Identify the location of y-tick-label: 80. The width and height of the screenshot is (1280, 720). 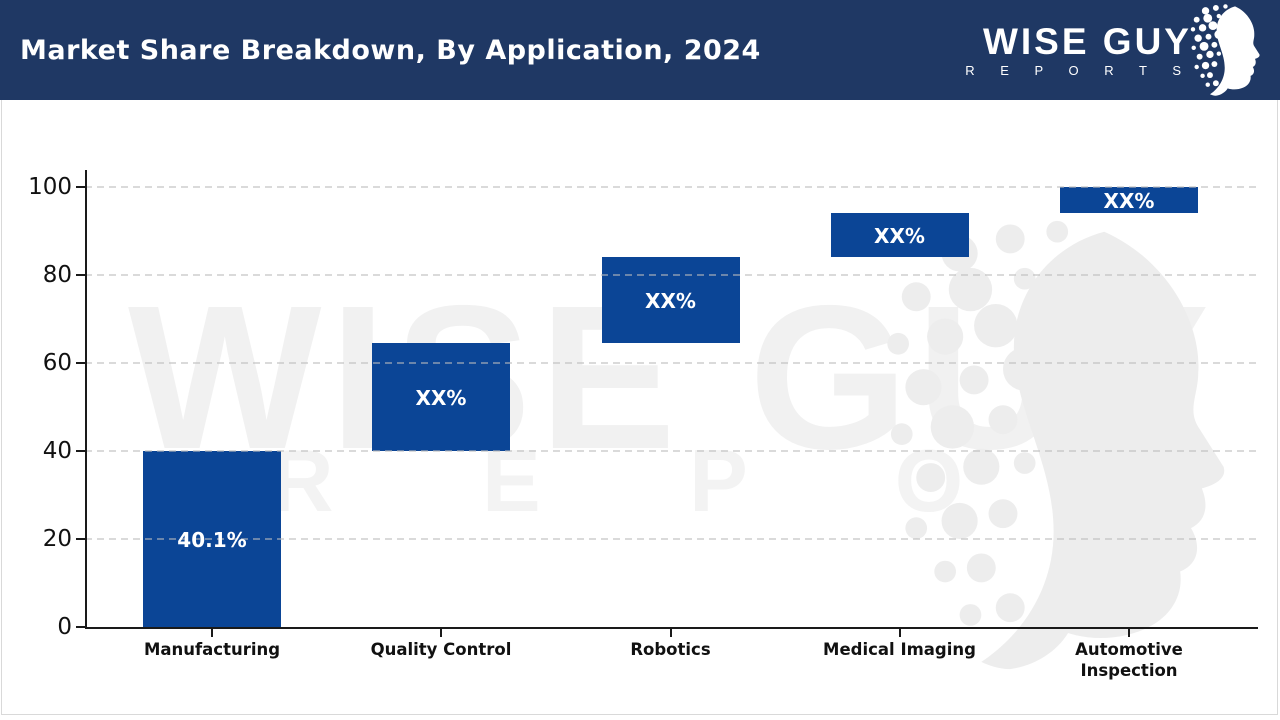
(57, 275).